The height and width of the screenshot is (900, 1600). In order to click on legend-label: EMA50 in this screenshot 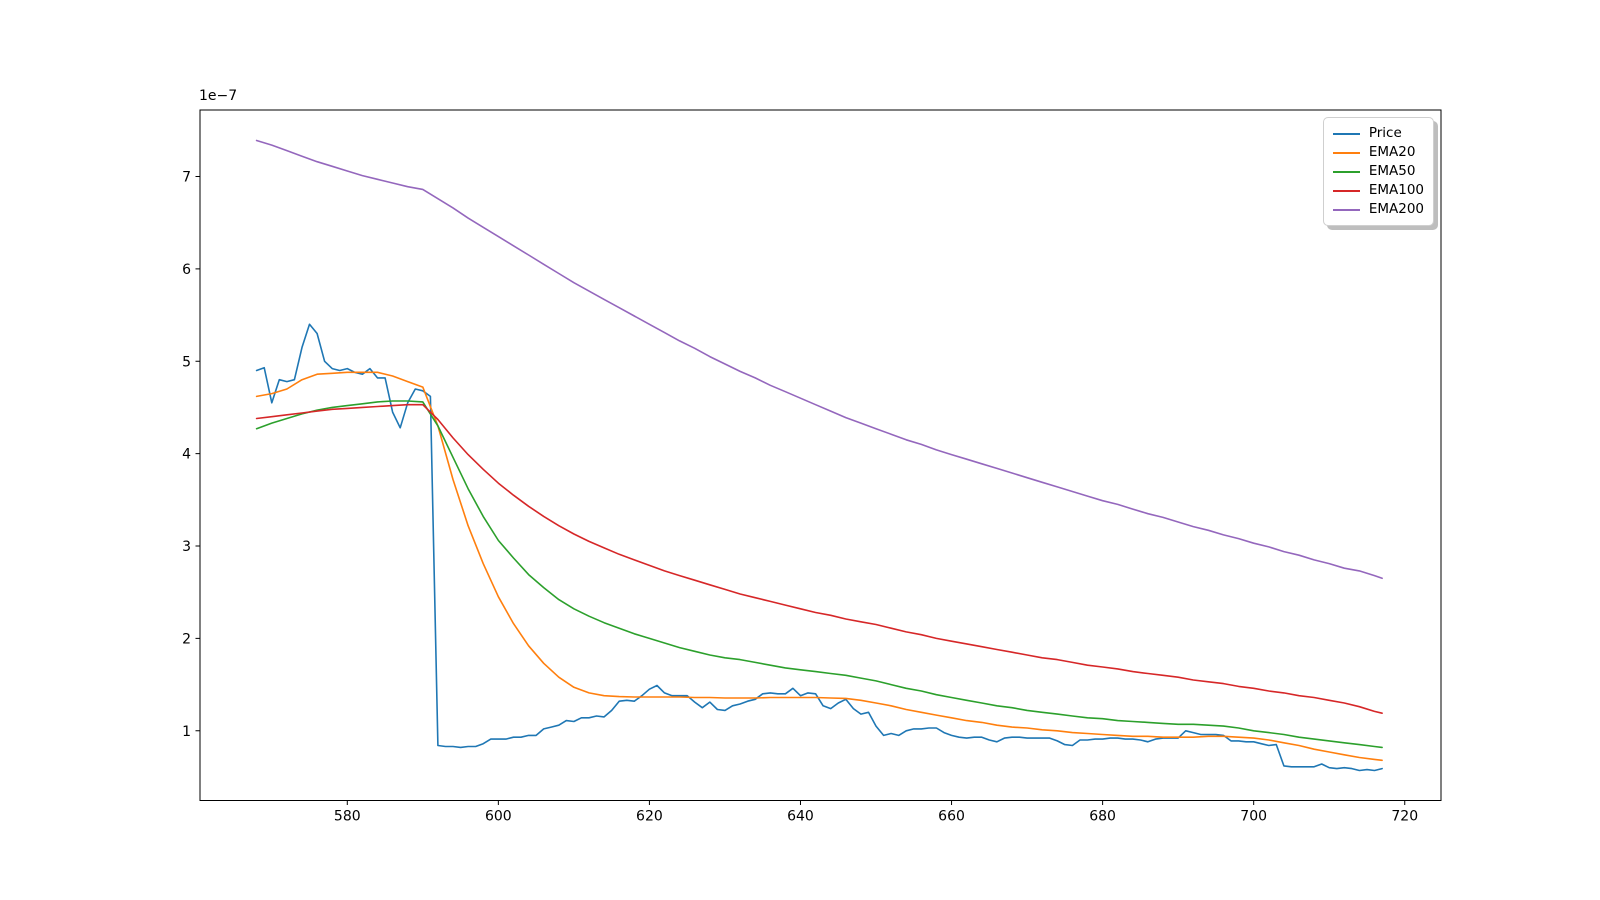, I will do `click(1392, 171)`.